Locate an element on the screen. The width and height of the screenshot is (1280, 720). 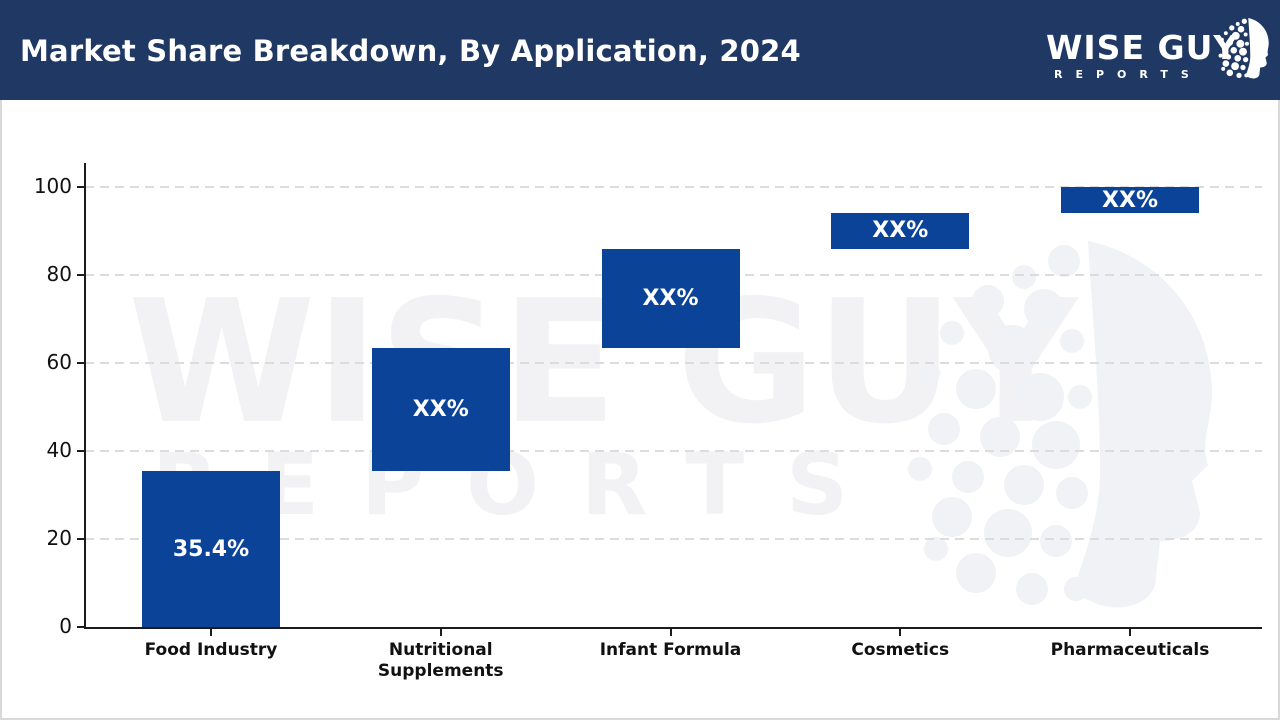
x-tick-infant-formula is located at coordinates (670, 632).